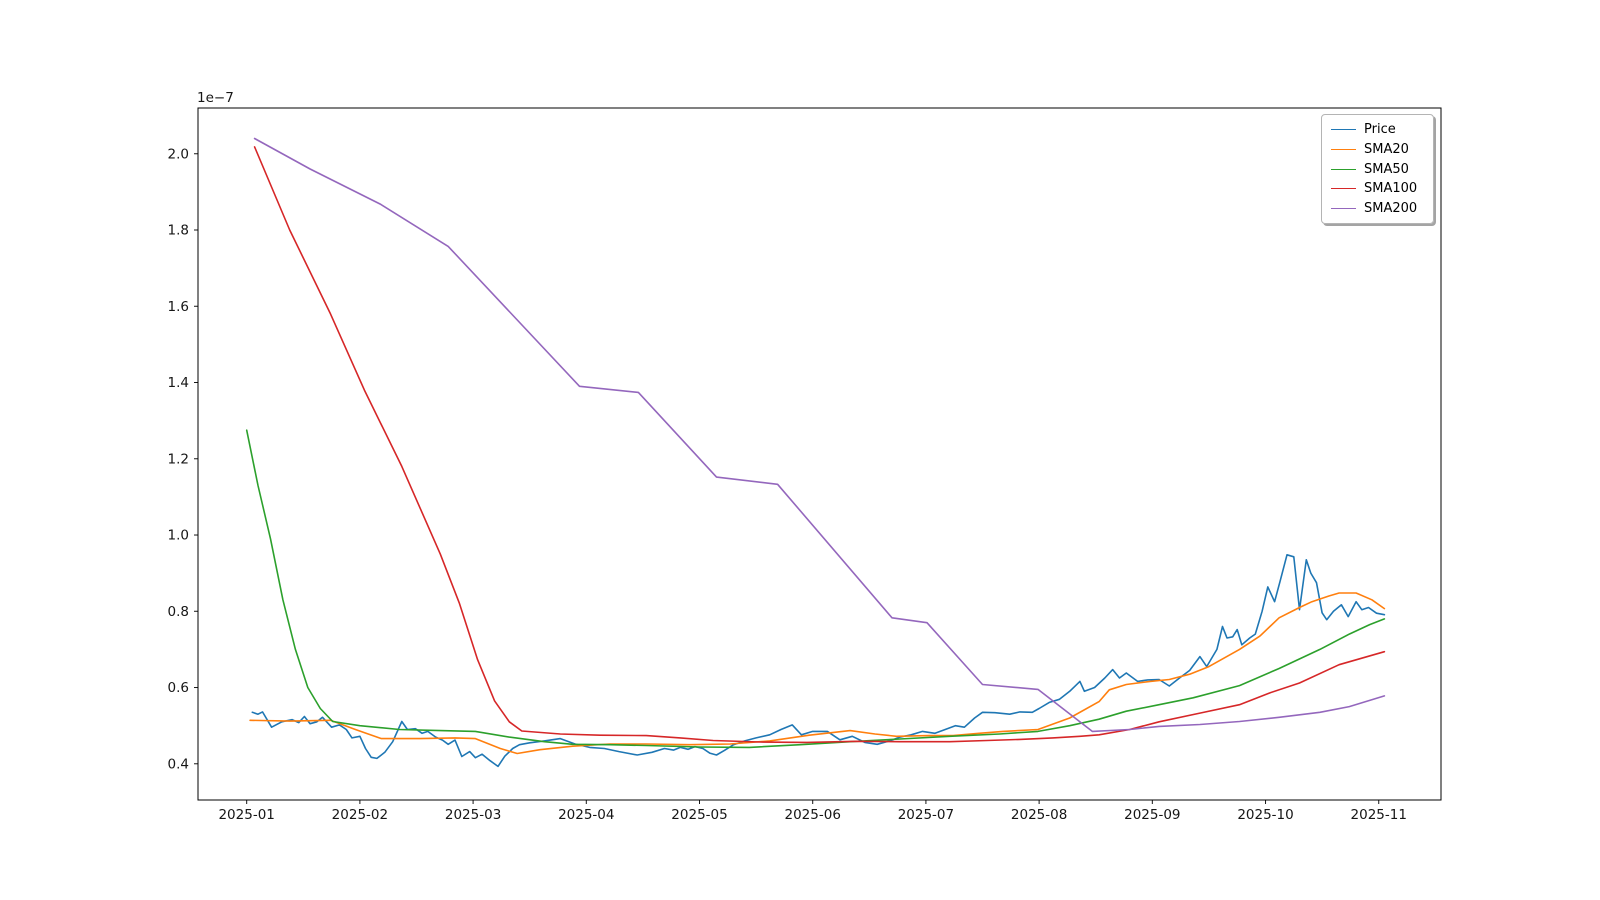 The image size is (1600, 900). What do you see at coordinates (699, 815) in the screenshot?
I see `x-tick-label: 2025-05` at bounding box center [699, 815].